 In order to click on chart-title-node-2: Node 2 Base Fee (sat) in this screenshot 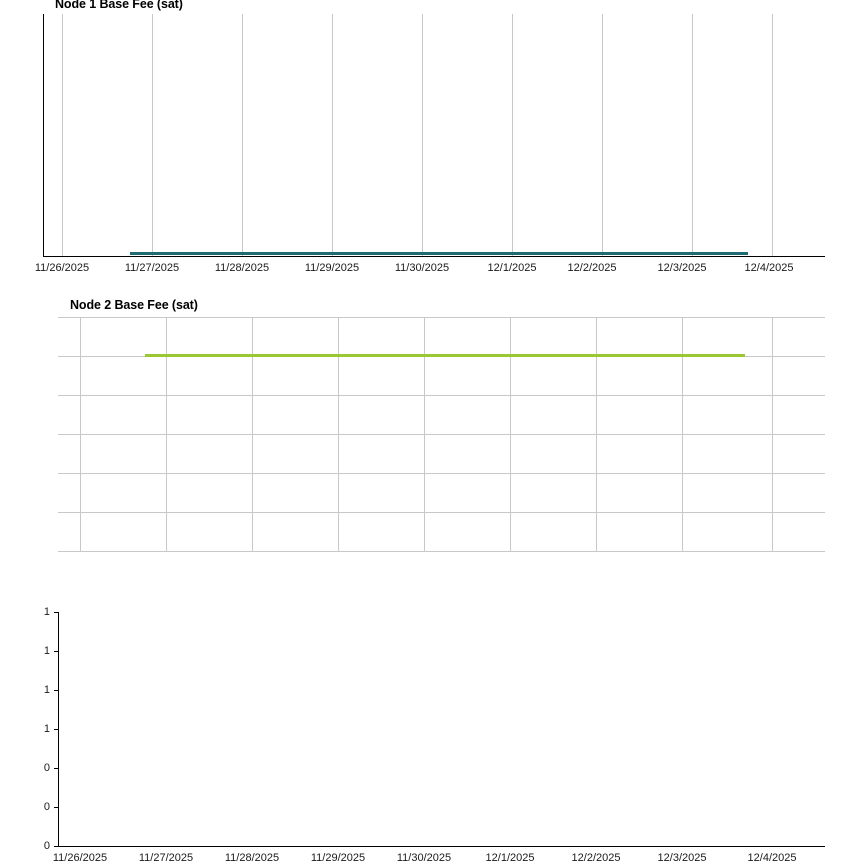, I will do `click(134, 305)`.